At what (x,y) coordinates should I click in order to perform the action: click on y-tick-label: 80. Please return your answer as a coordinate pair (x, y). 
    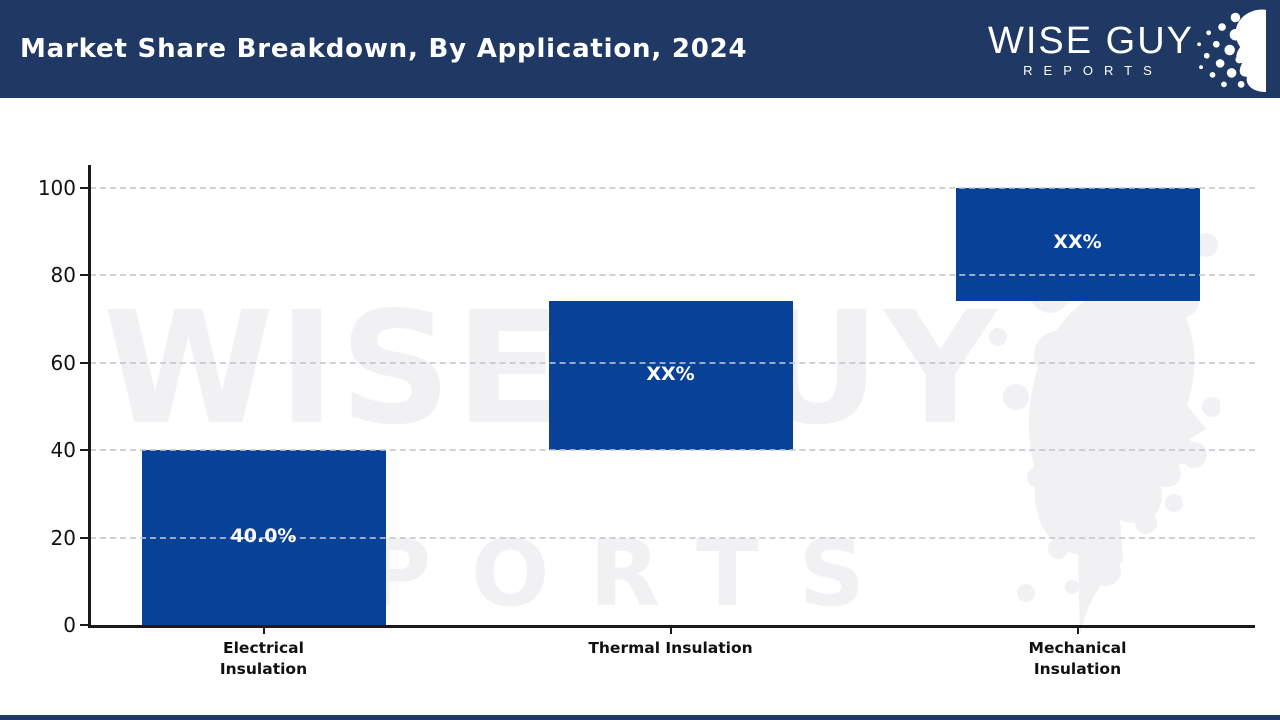
    Looking at the image, I should click on (63, 275).